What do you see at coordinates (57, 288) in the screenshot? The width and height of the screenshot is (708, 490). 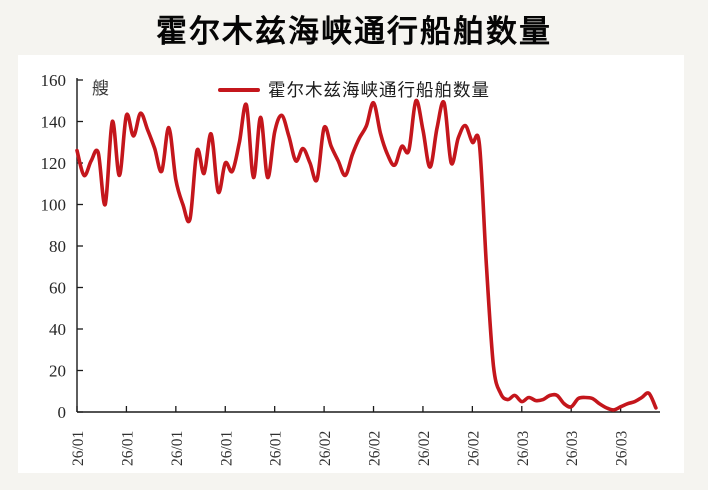 I see `y-tick-label: 60` at bounding box center [57, 288].